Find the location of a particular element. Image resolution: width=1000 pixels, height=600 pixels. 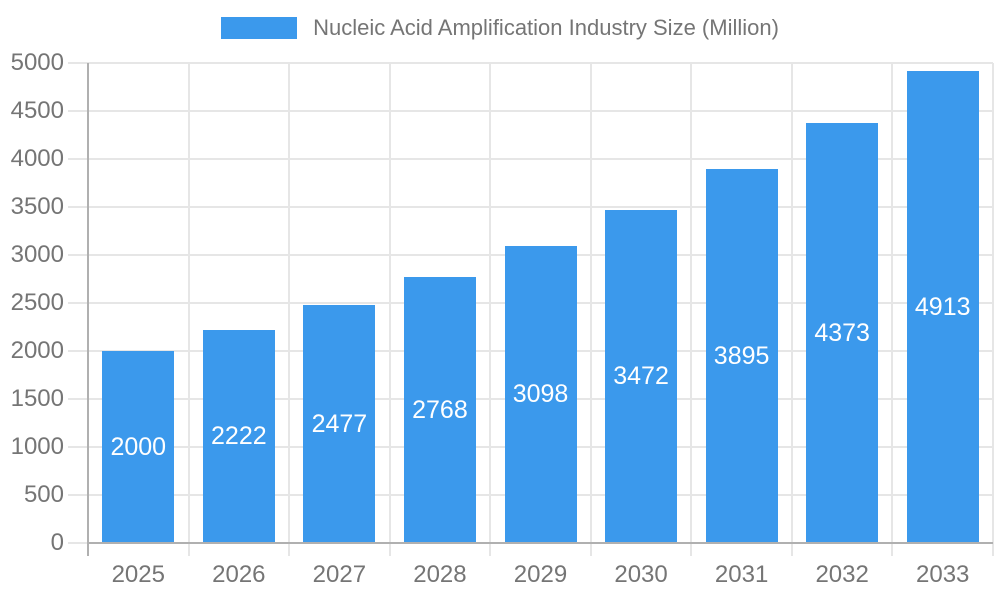

y-axis-tick-label: 0 is located at coordinates (57, 542).